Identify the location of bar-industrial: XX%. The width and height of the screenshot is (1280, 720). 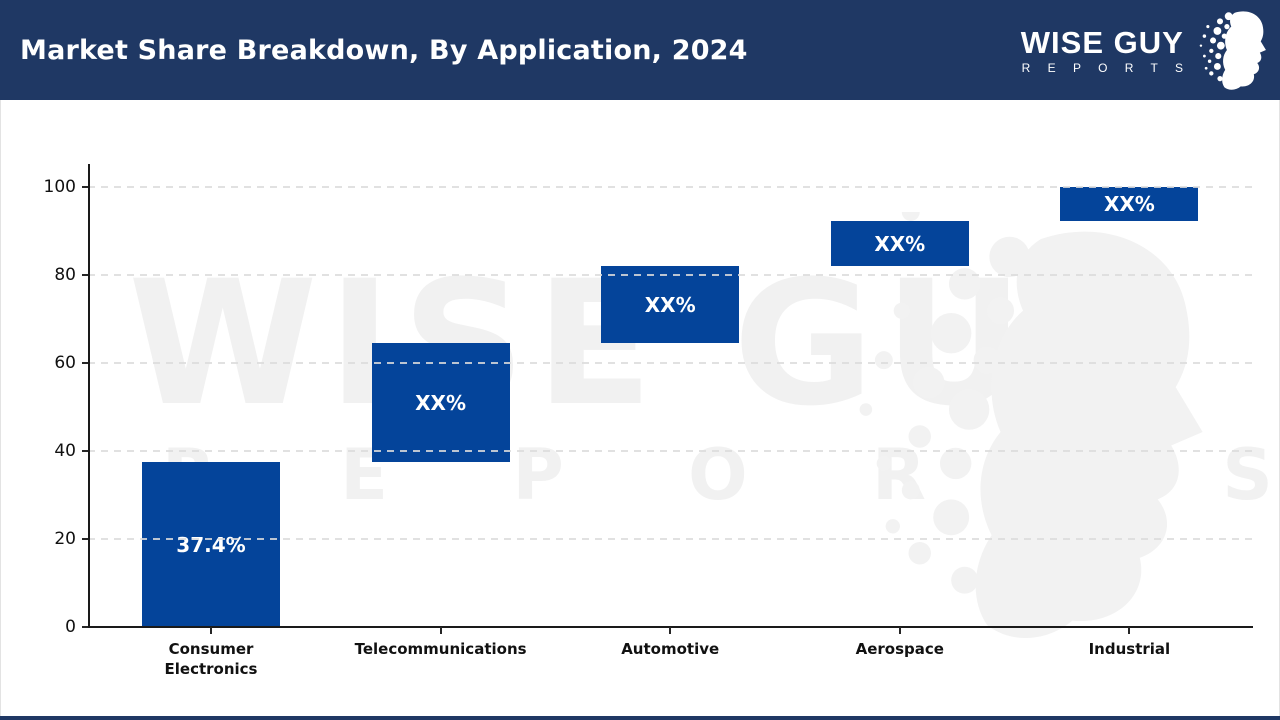
(1129, 204).